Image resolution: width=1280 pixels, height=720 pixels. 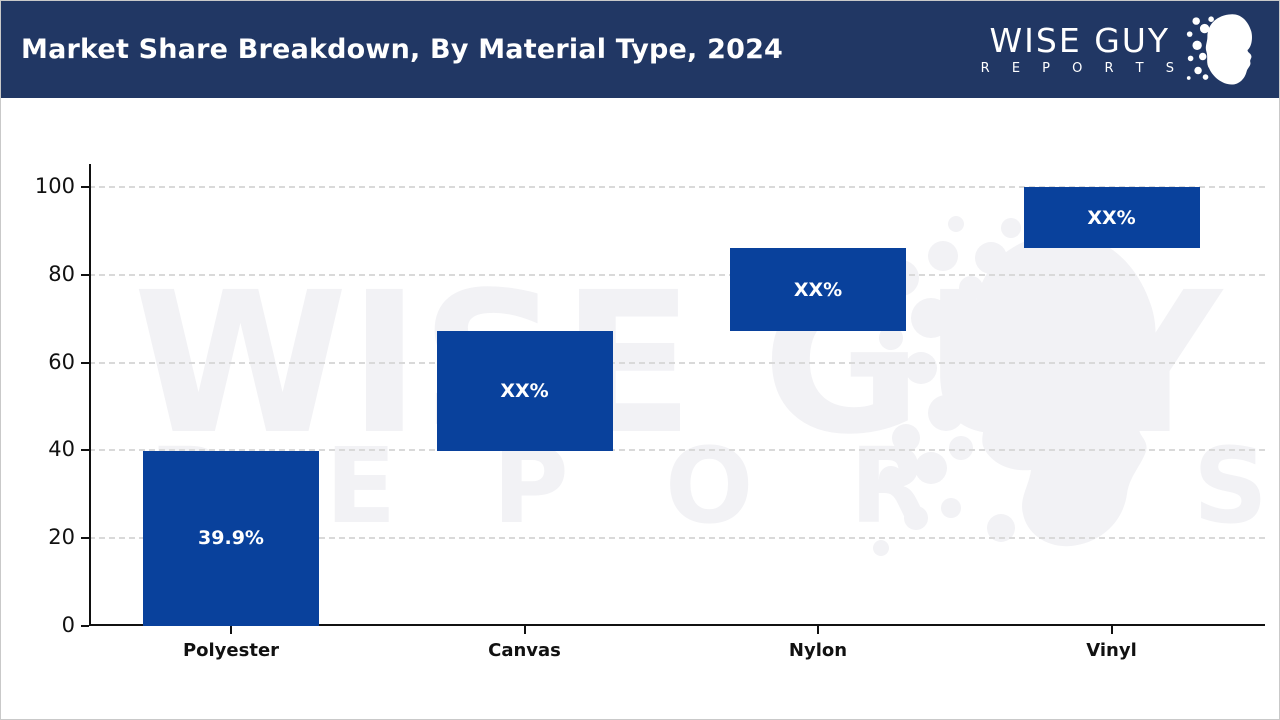 What do you see at coordinates (54, 186) in the screenshot?
I see `y-tick-label-100: 100` at bounding box center [54, 186].